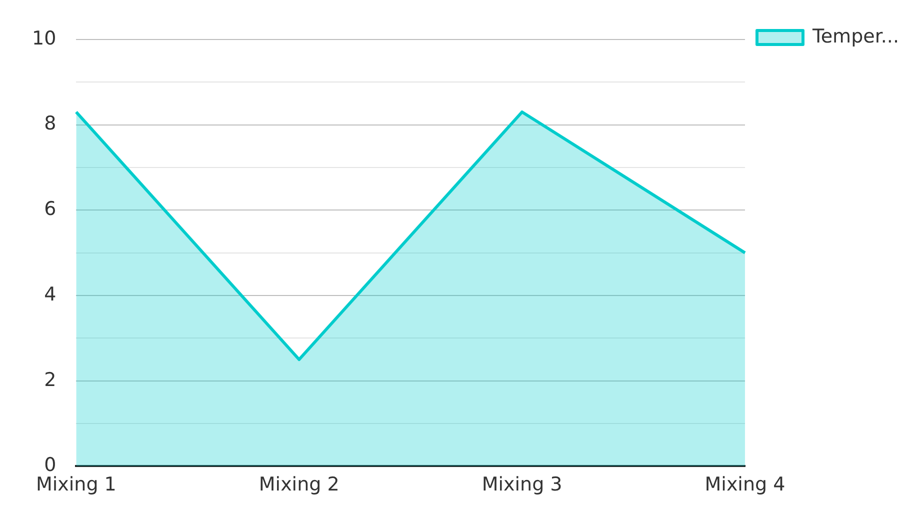 The width and height of the screenshot is (921, 513). I want to click on y-tick-label: 6, so click(50, 209).